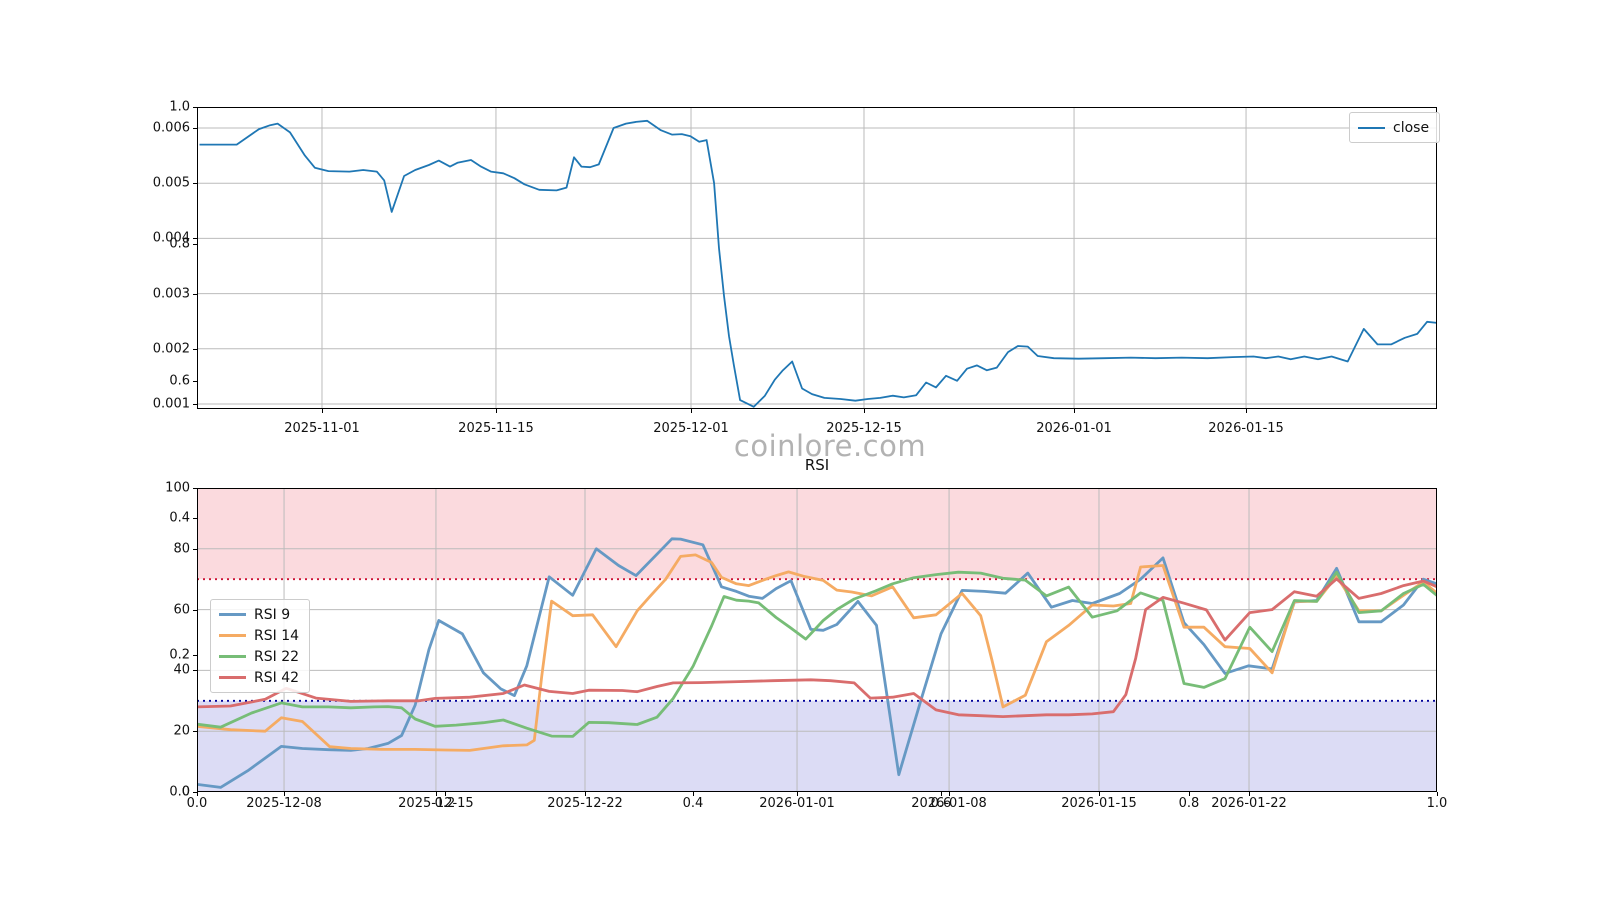 Image resolution: width=1600 pixels, height=900 pixels. What do you see at coordinates (277, 677) in the screenshot?
I see `legend-label: RSI 42` at bounding box center [277, 677].